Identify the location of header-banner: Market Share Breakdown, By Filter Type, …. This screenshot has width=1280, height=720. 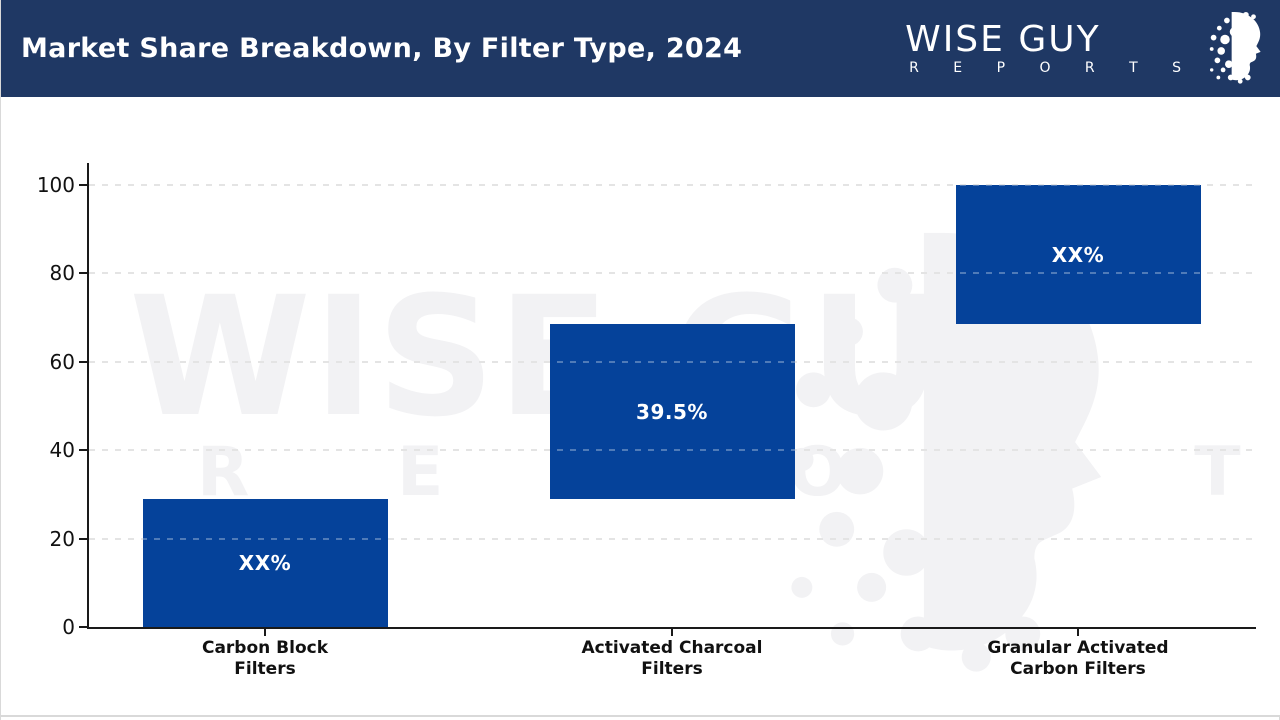
(640, 48).